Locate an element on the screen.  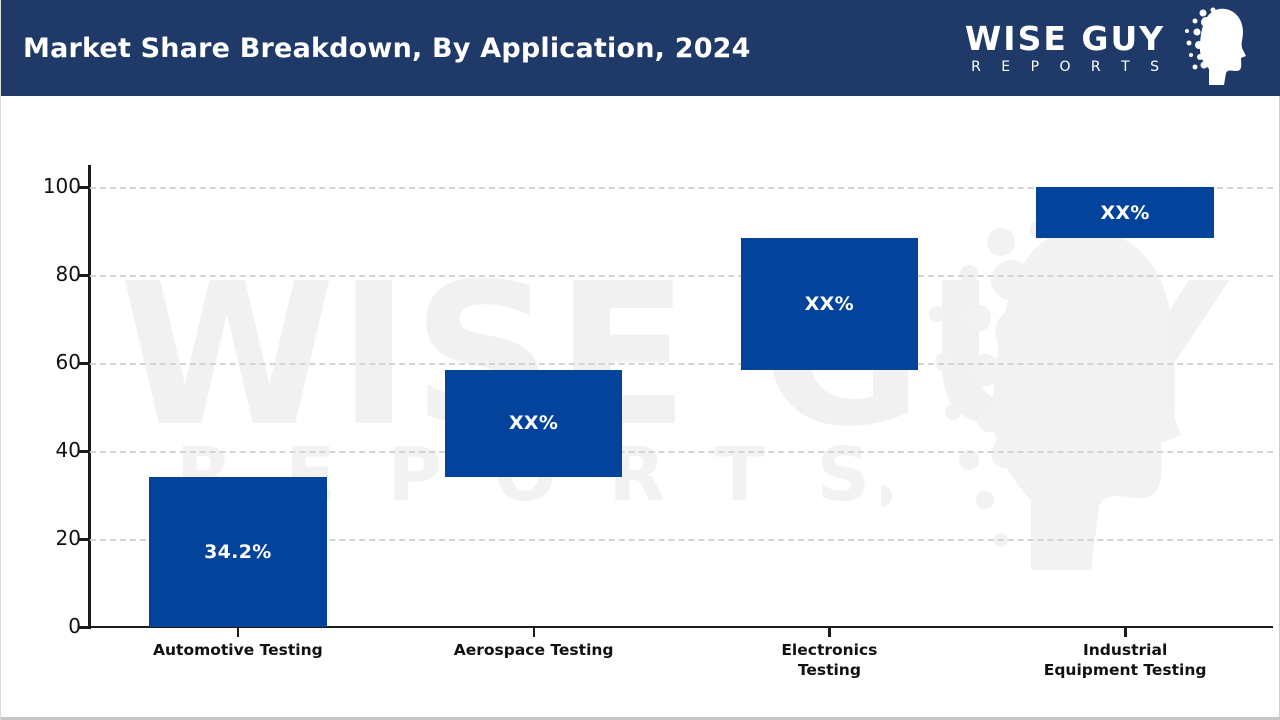
watermark-head-icon is located at coordinates (1025, 402).